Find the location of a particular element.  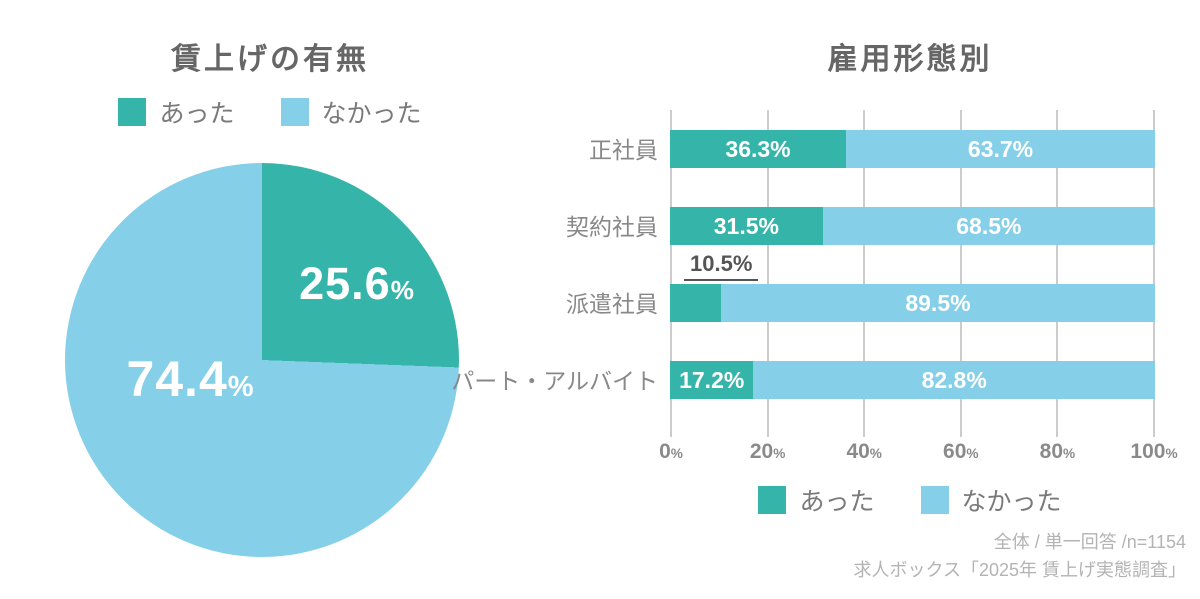

stacked-bar: 36.3% 63.7% is located at coordinates (912, 149).